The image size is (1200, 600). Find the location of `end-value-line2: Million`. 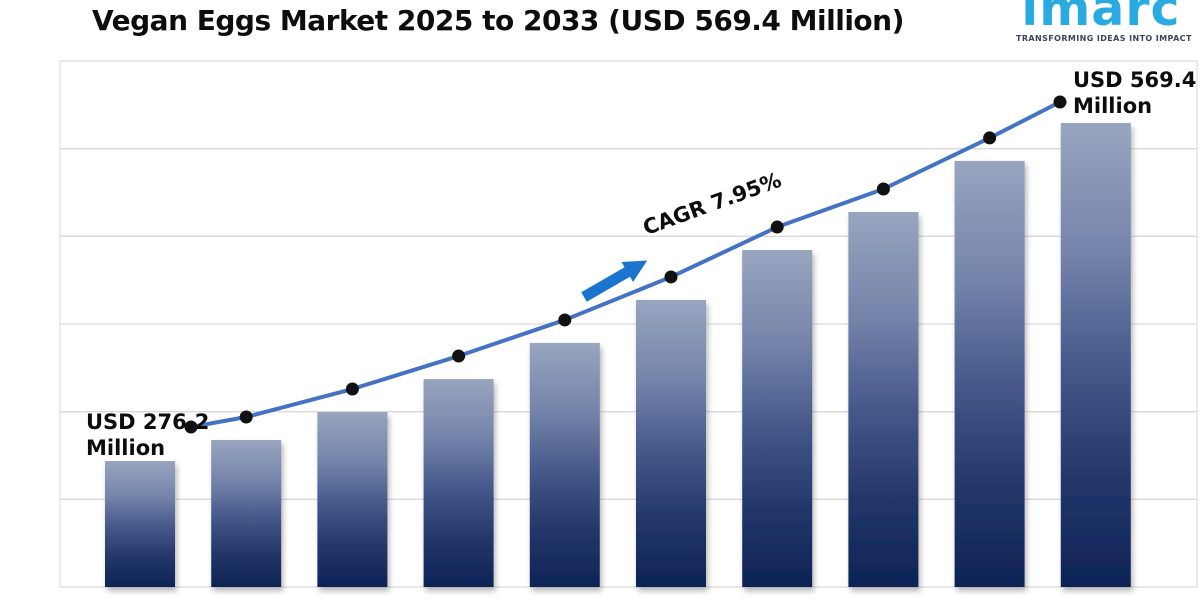

end-value-line2: Million is located at coordinates (1113, 106).